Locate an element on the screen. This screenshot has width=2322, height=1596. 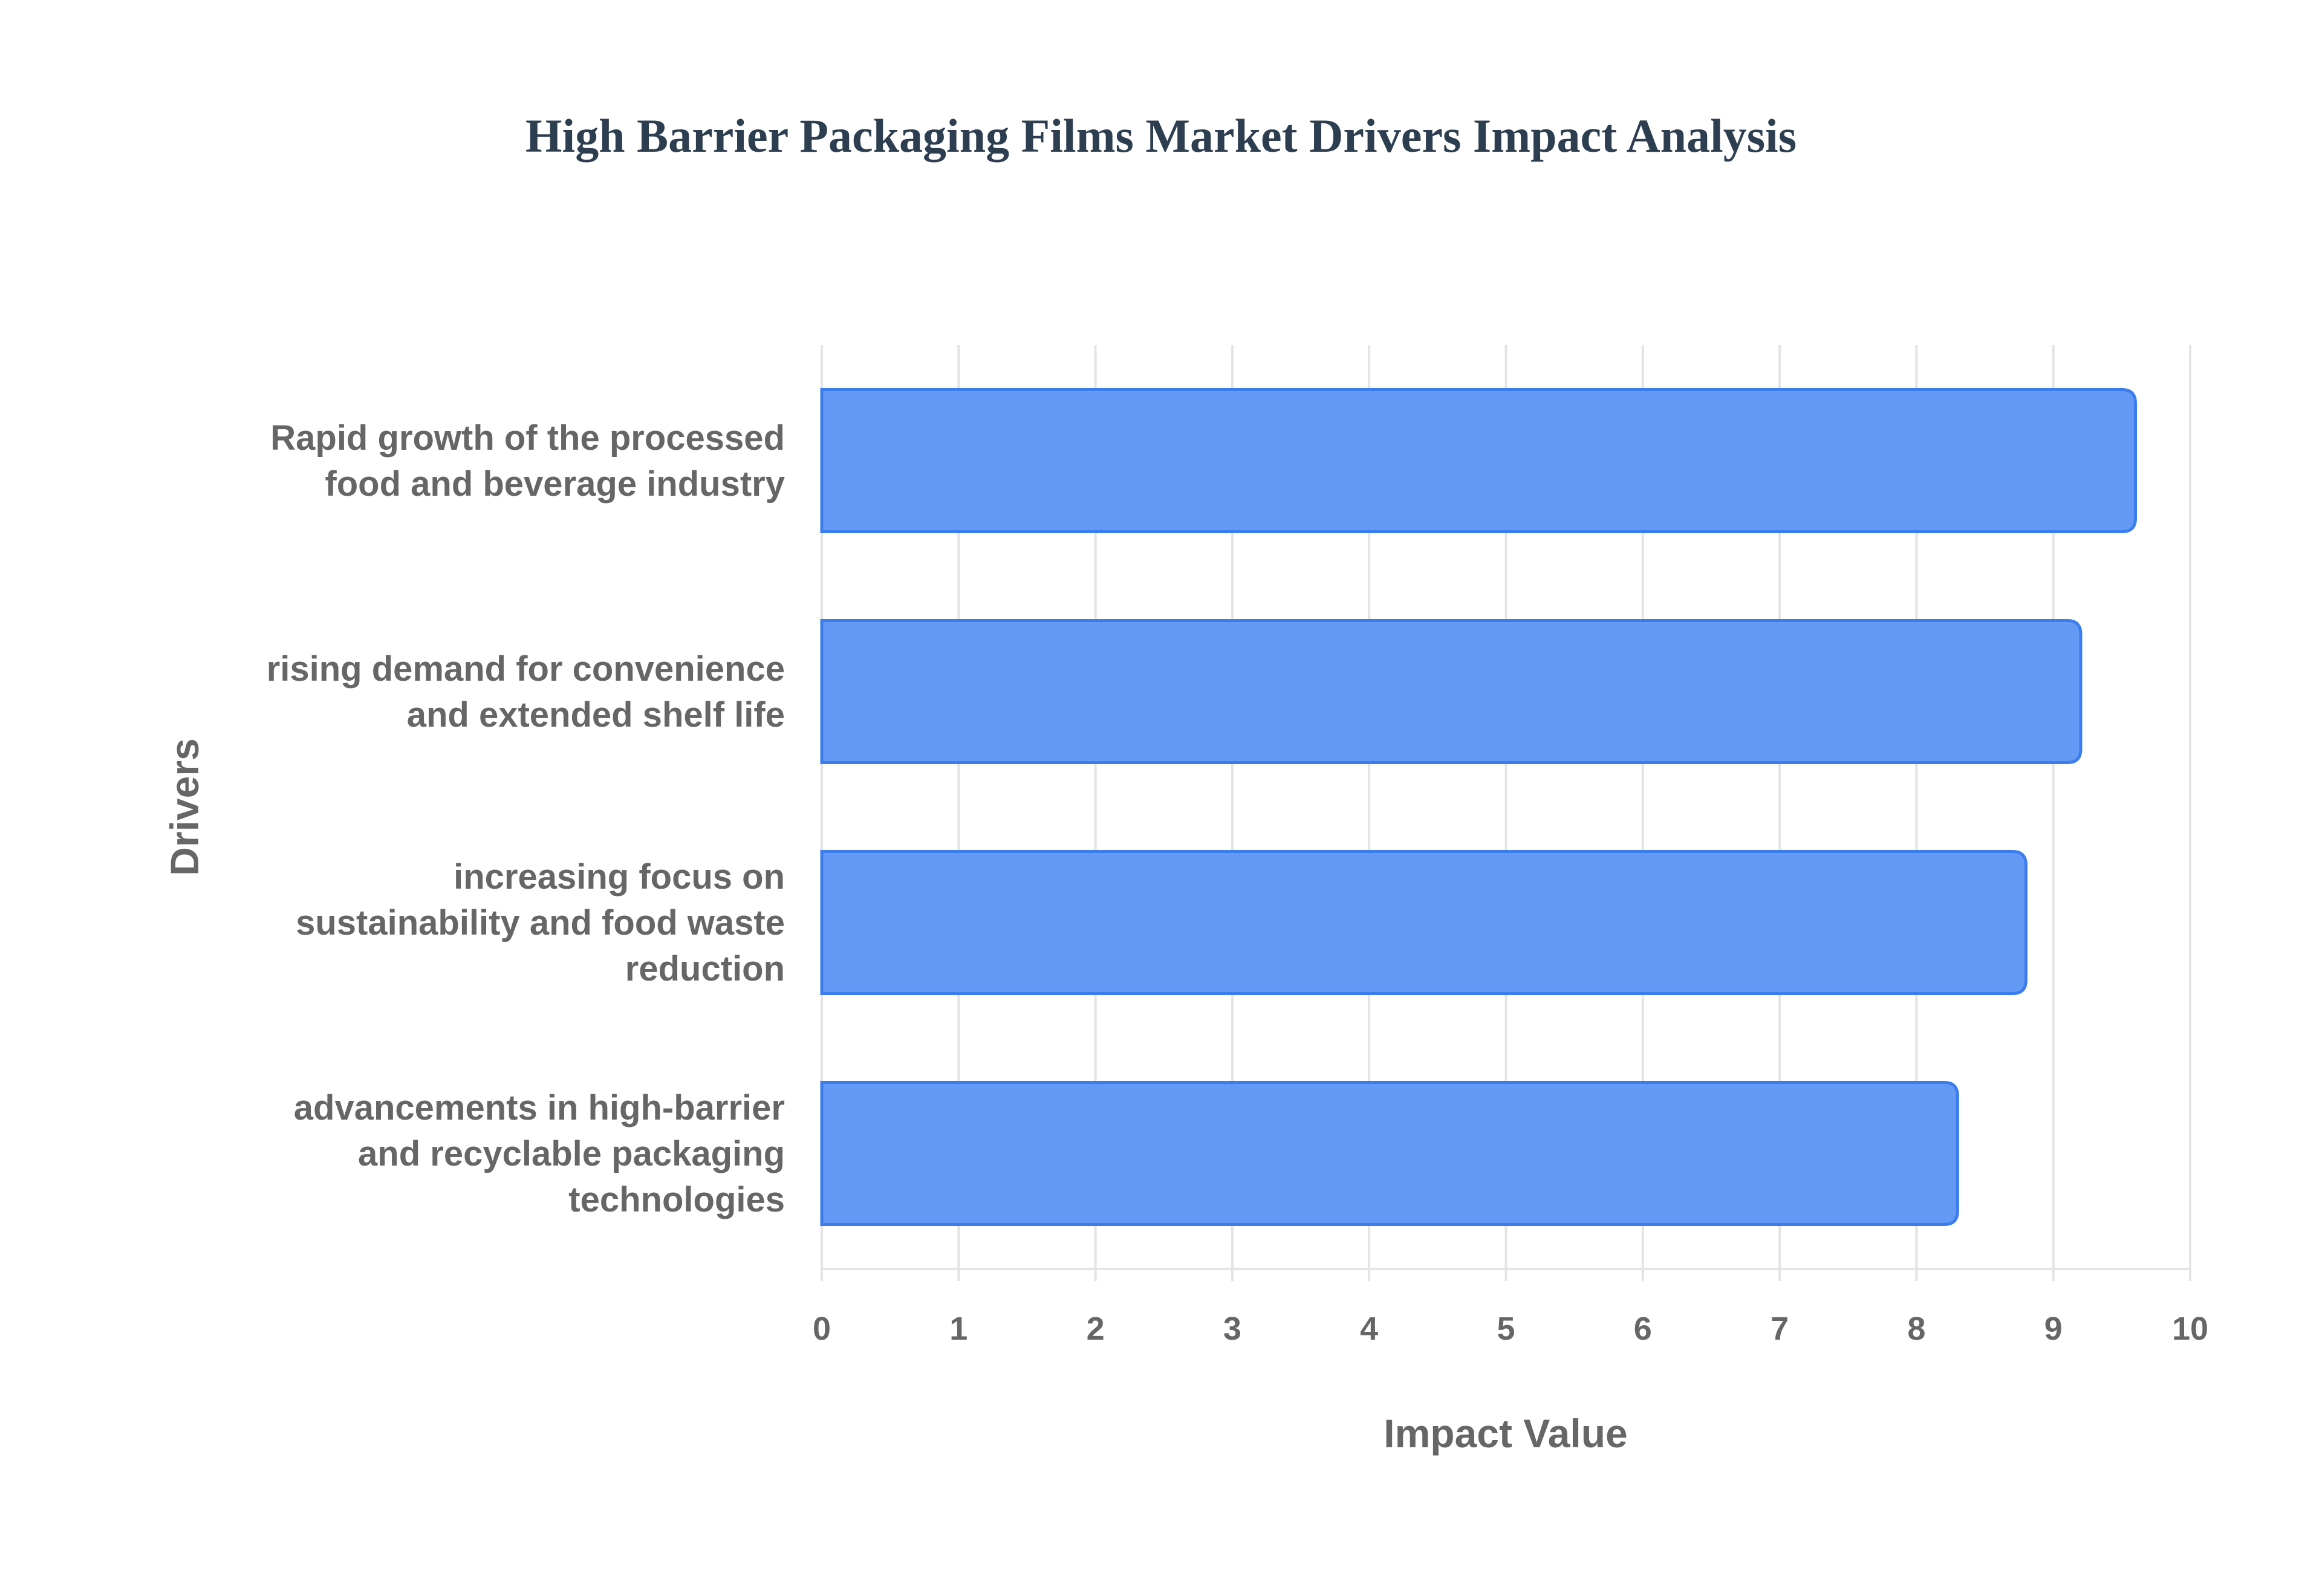
x-axis-title: Impact Value is located at coordinates (1506, 1433).